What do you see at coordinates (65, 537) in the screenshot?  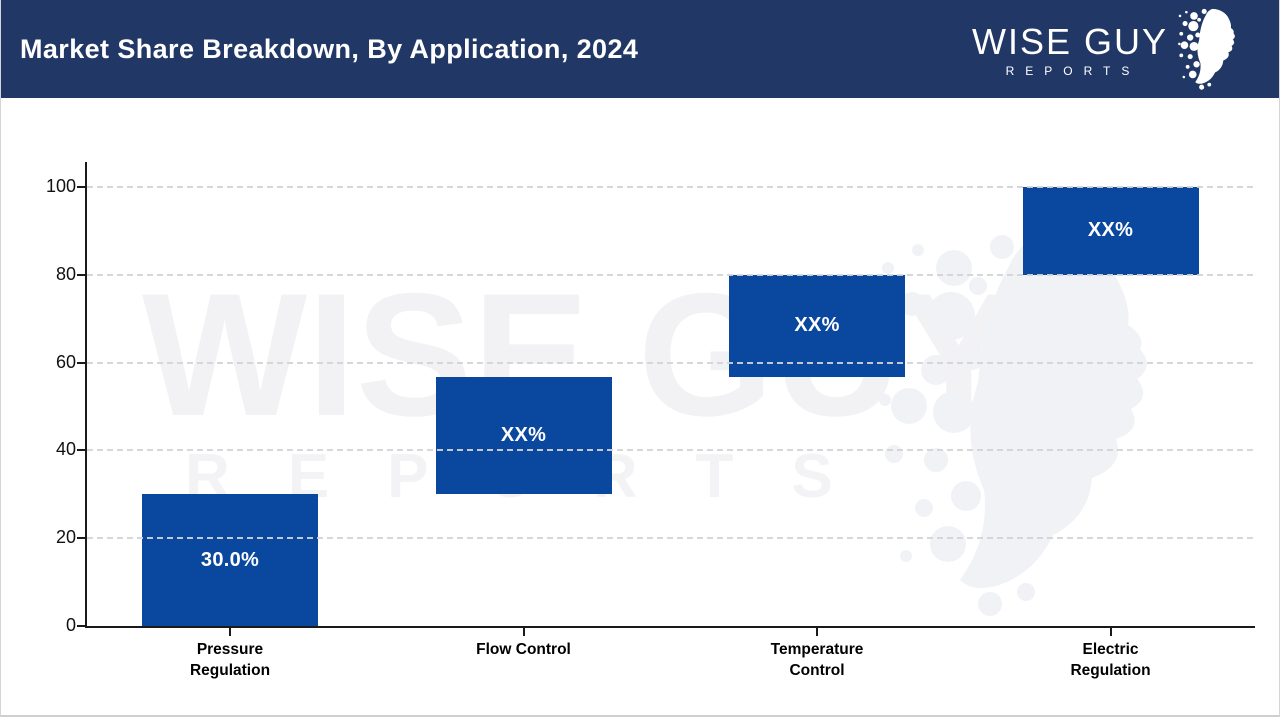 I see `y-tick-label: 20` at bounding box center [65, 537].